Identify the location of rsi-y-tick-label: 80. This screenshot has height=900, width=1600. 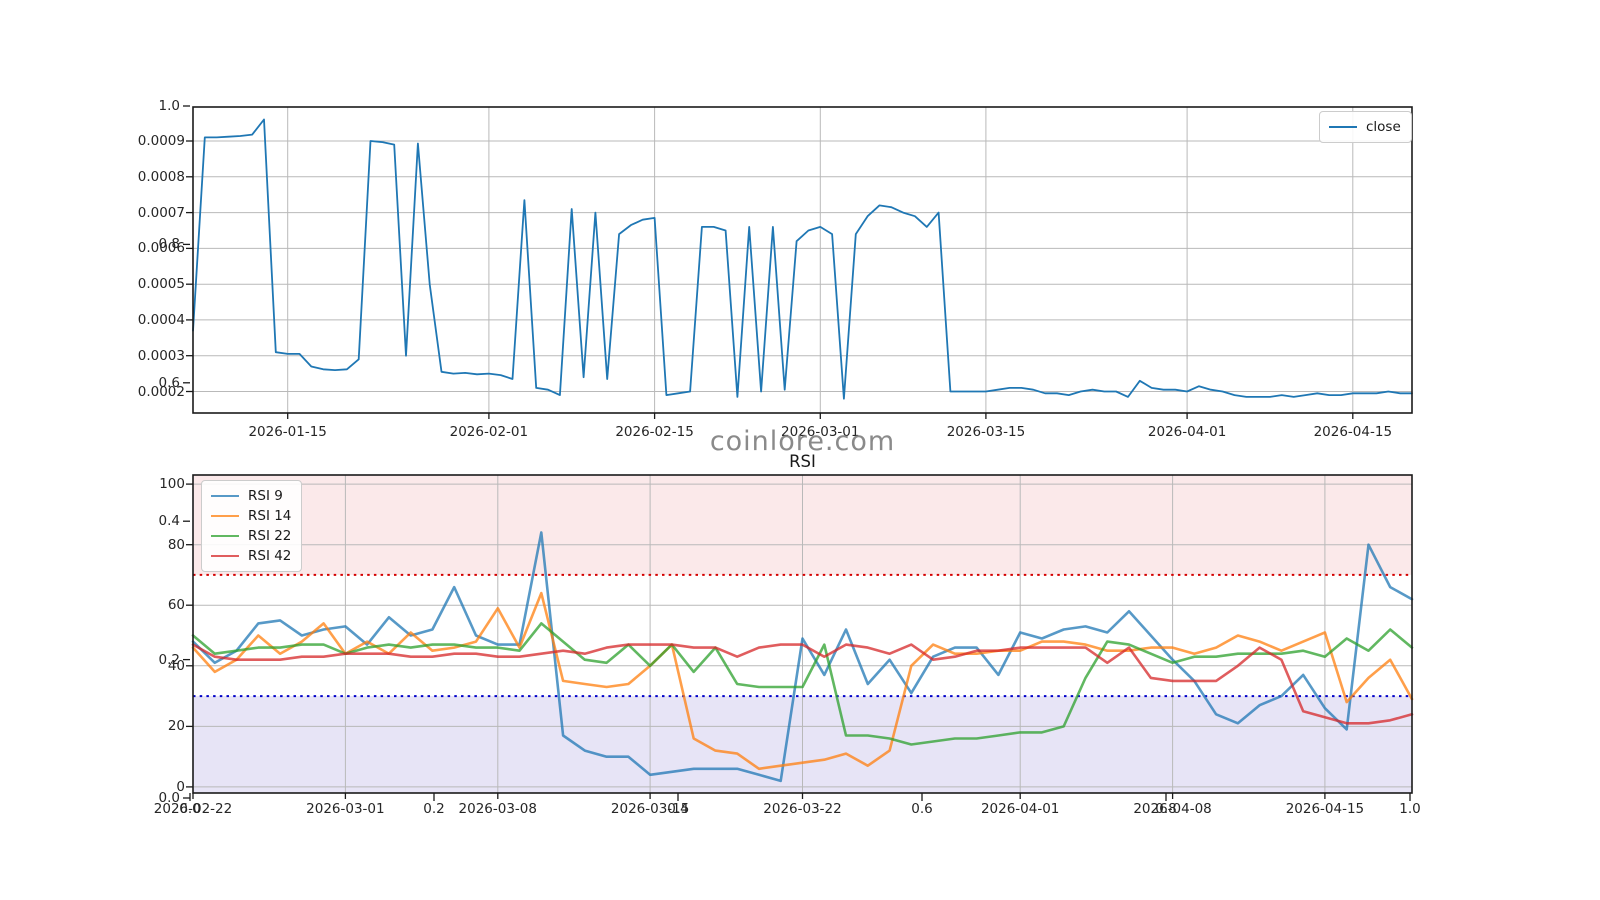
(176, 544).